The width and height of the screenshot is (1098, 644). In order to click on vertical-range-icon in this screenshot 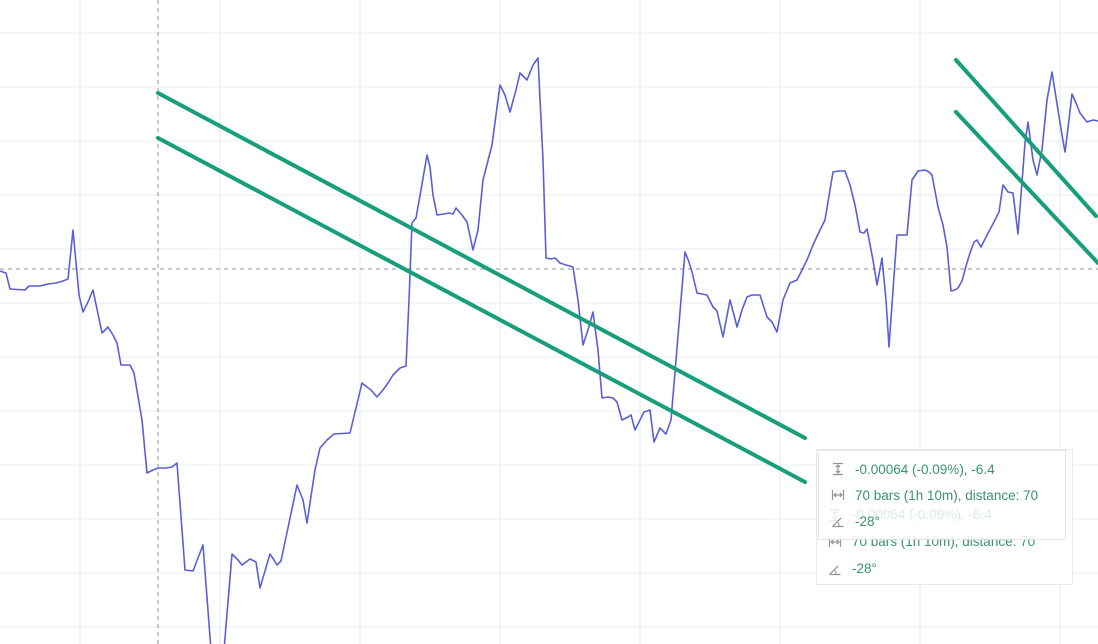, I will do `click(838, 469)`.